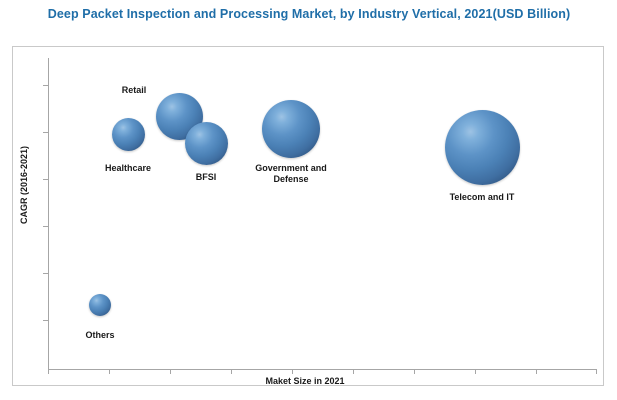 Image resolution: width=617 pixels, height=400 pixels. What do you see at coordinates (482, 197) in the screenshot?
I see `bubble-label-telecom-and-it: Telecom and IT` at bounding box center [482, 197].